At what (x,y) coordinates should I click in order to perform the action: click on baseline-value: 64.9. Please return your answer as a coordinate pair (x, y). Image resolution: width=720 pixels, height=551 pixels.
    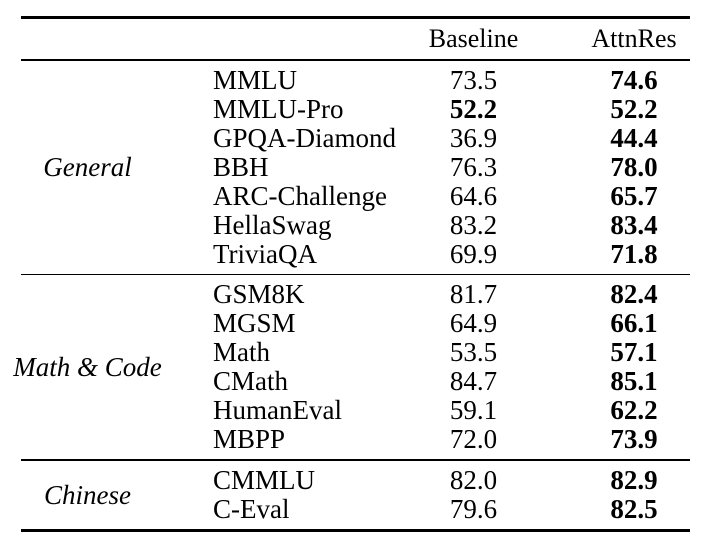
    Looking at the image, I should click on (473, 323).